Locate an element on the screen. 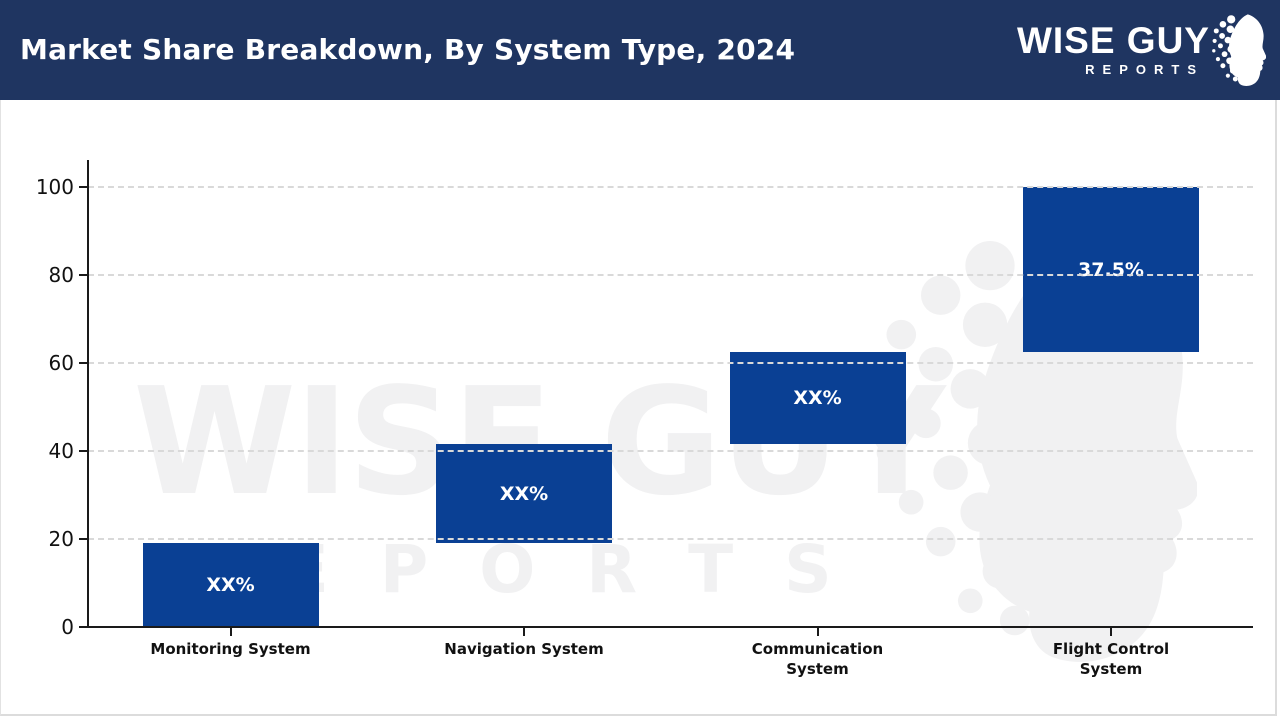 The image size is (1280, 720). bar-navigation-system: XX% is located at coordinates (524, 494).